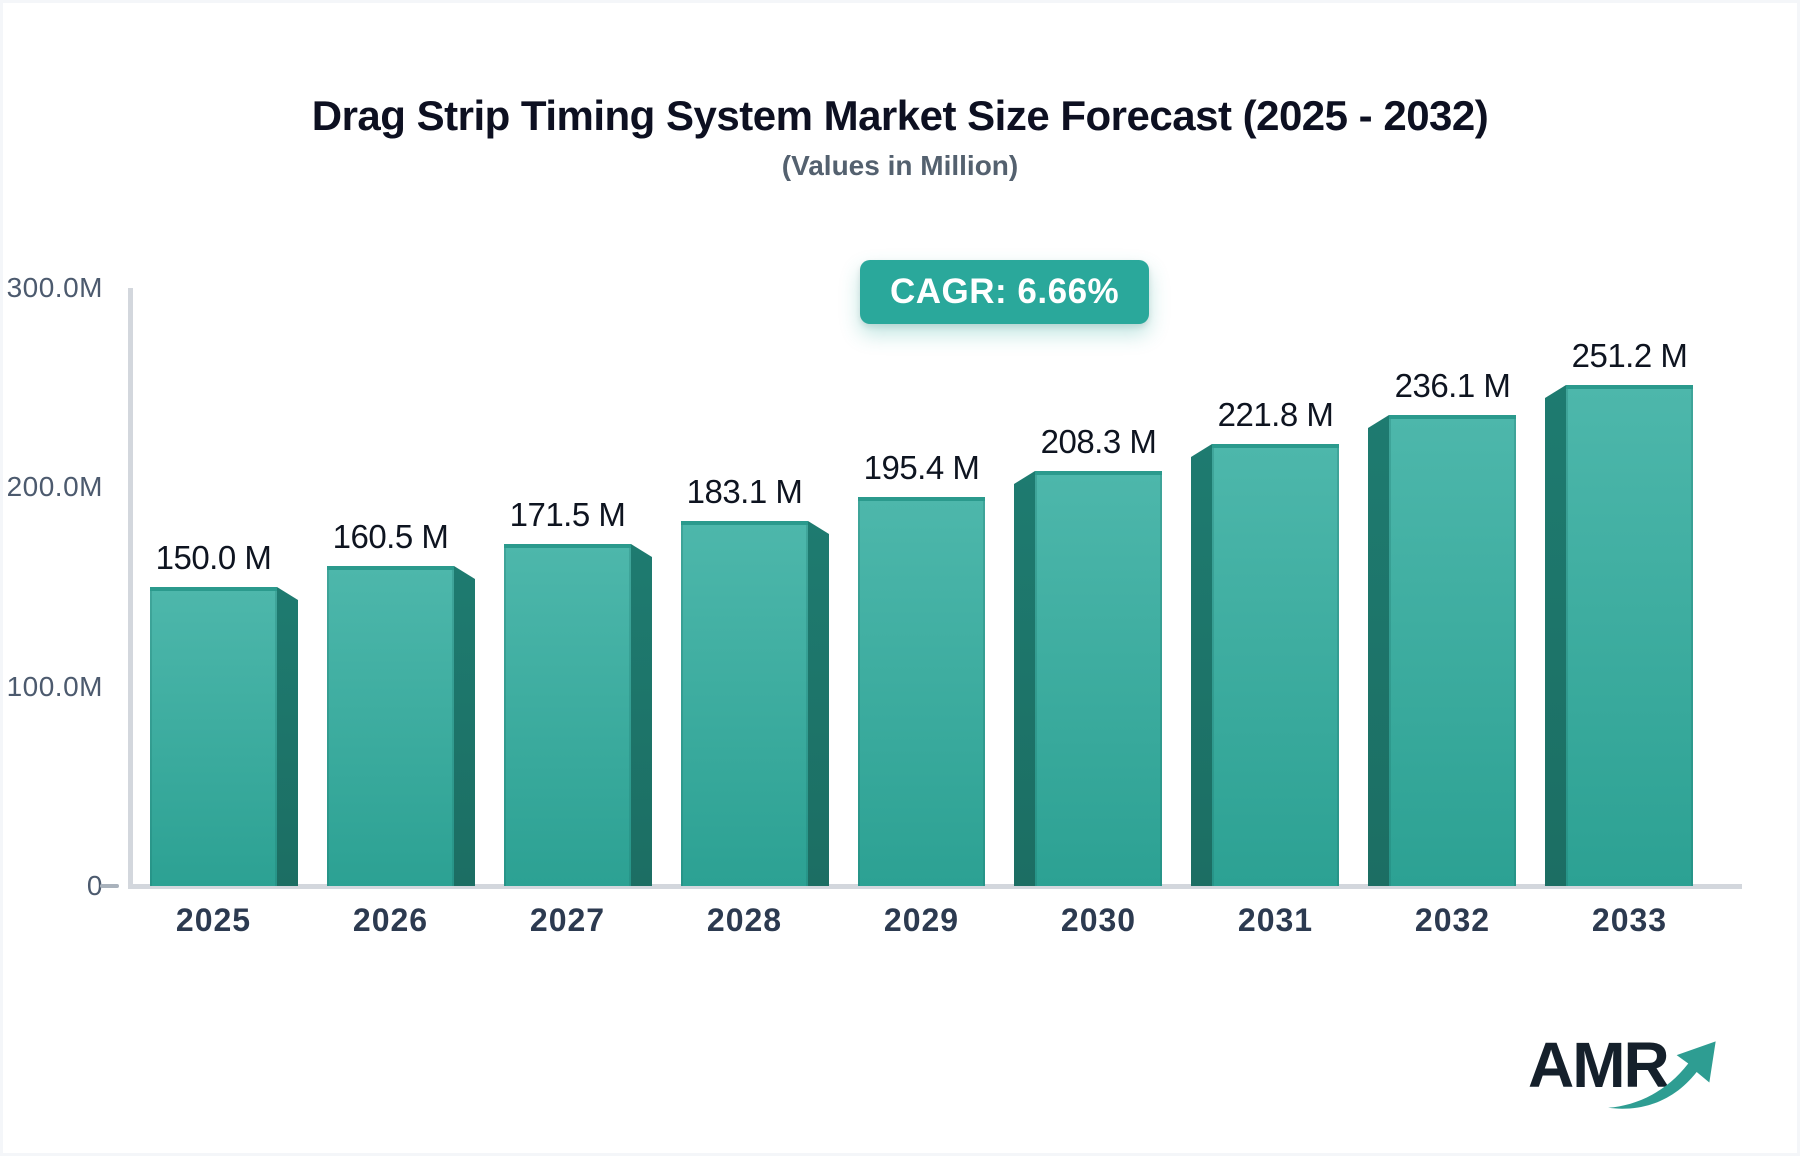 This screenshot has width=1800, height=1156. Describe the element at coordinates (567, 920) in the screenshot. I see `x-tick-label-2027: 2027` at that location.